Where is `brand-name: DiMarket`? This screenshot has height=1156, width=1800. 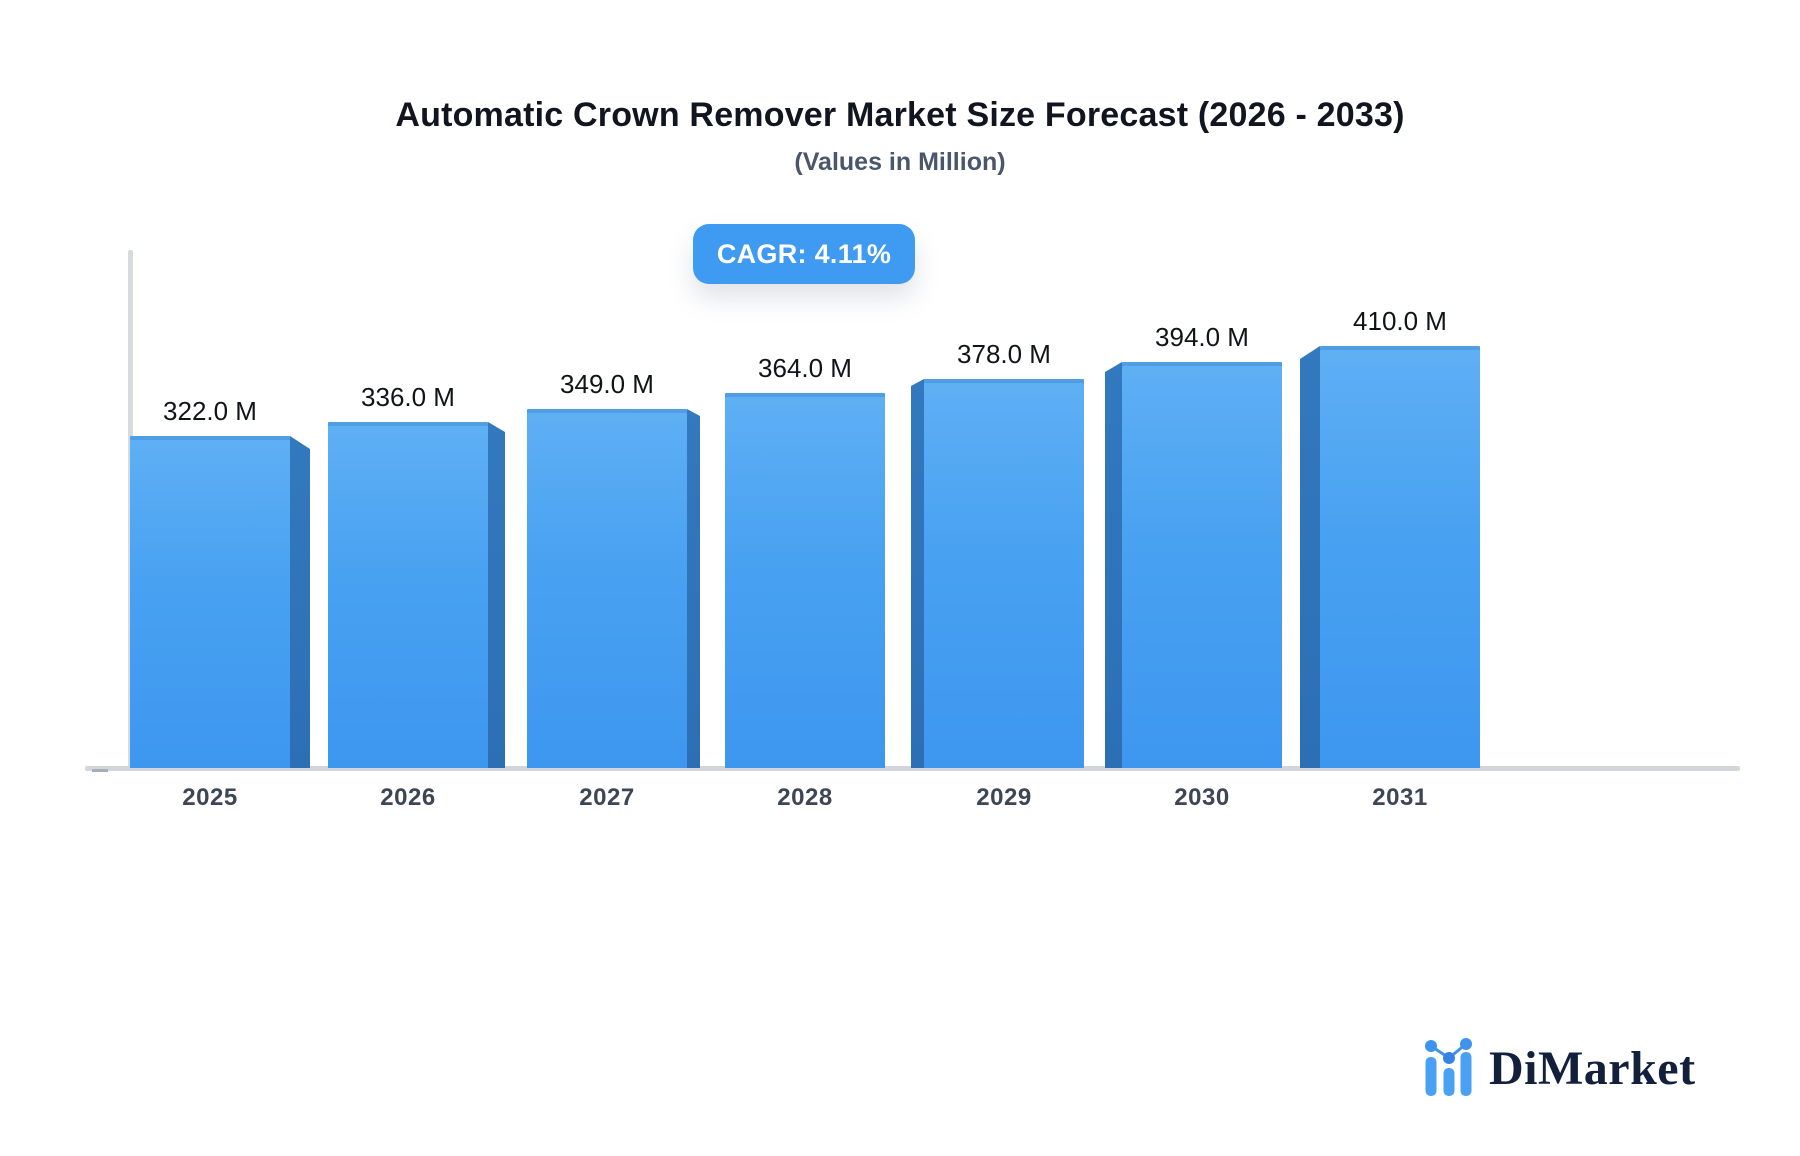
brand-name: DiMarket is located at coordinates (1592, 1068).